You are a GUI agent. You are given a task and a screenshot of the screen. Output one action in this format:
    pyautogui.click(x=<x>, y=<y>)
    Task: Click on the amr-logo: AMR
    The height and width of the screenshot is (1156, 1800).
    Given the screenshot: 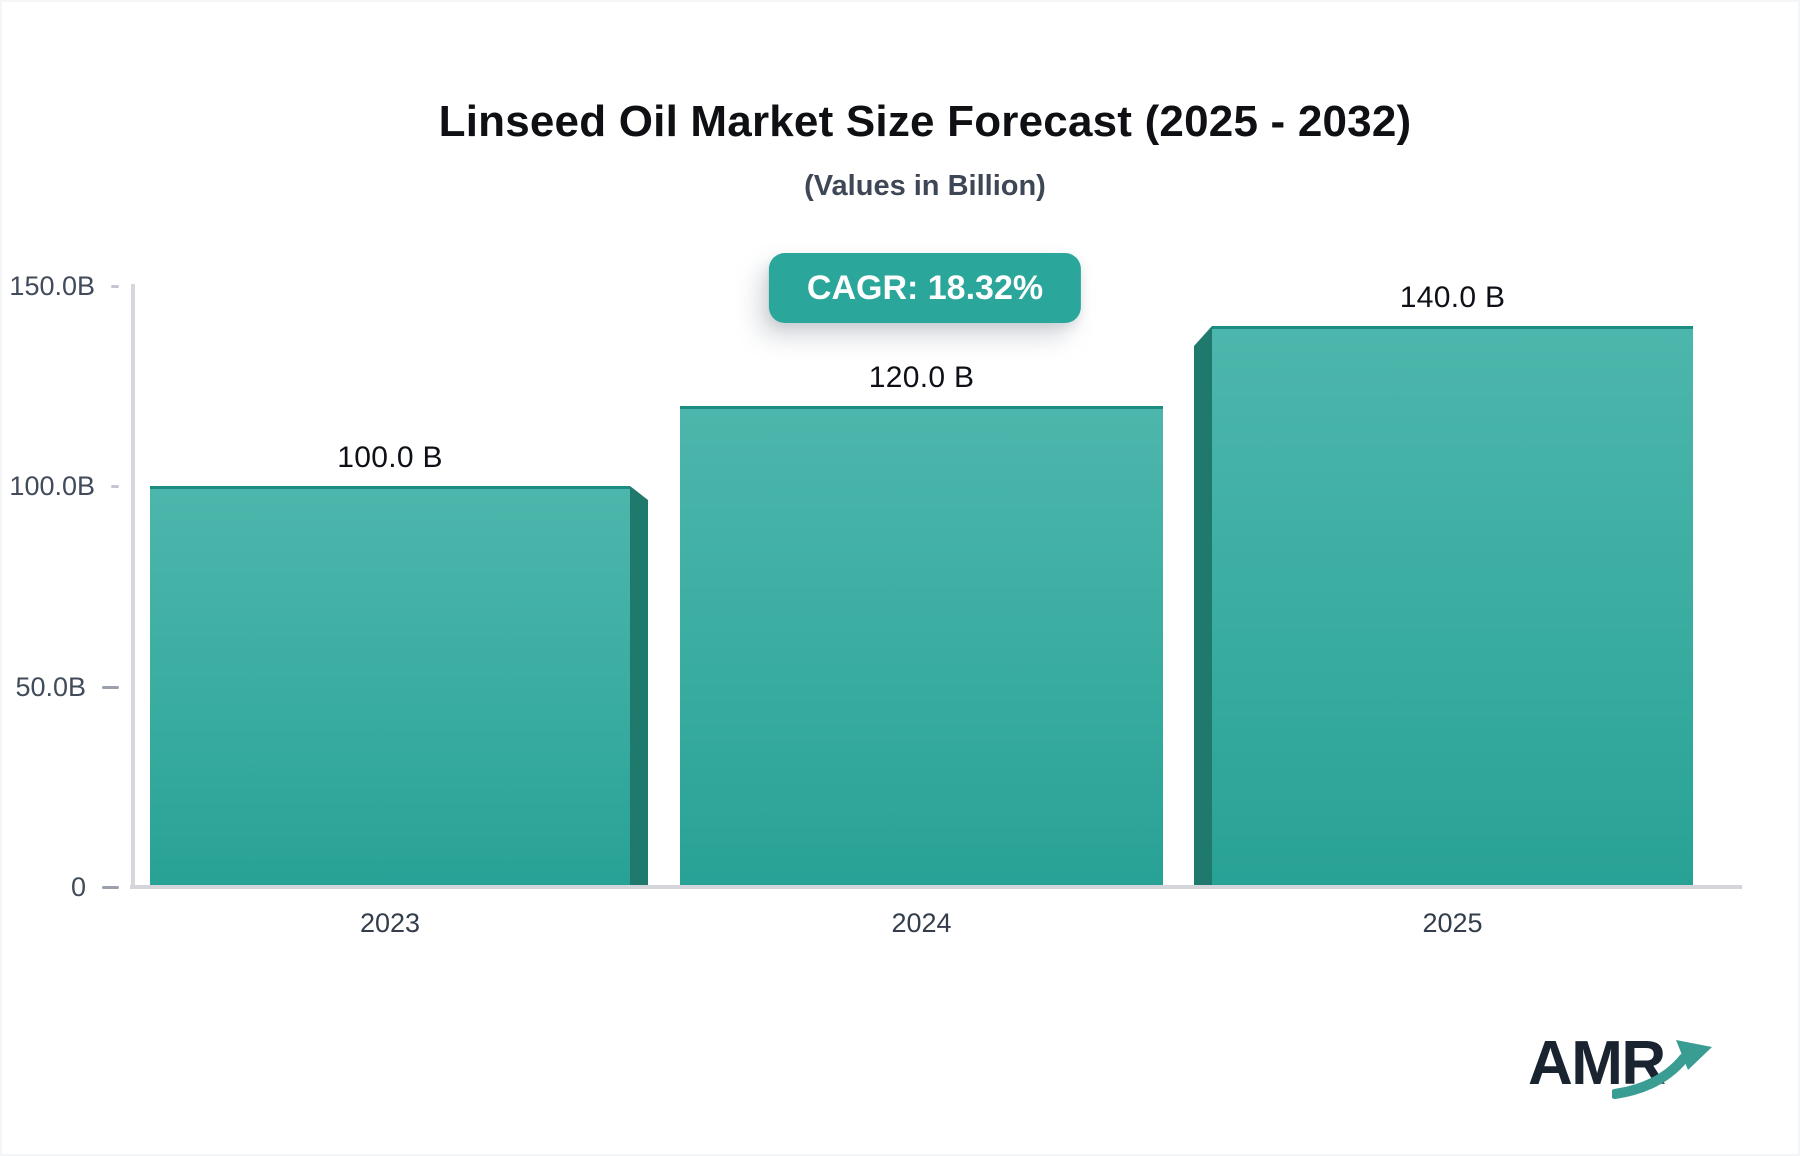 What is the action you would take?
    pyautogui.click(x=1628, y=1075)
    